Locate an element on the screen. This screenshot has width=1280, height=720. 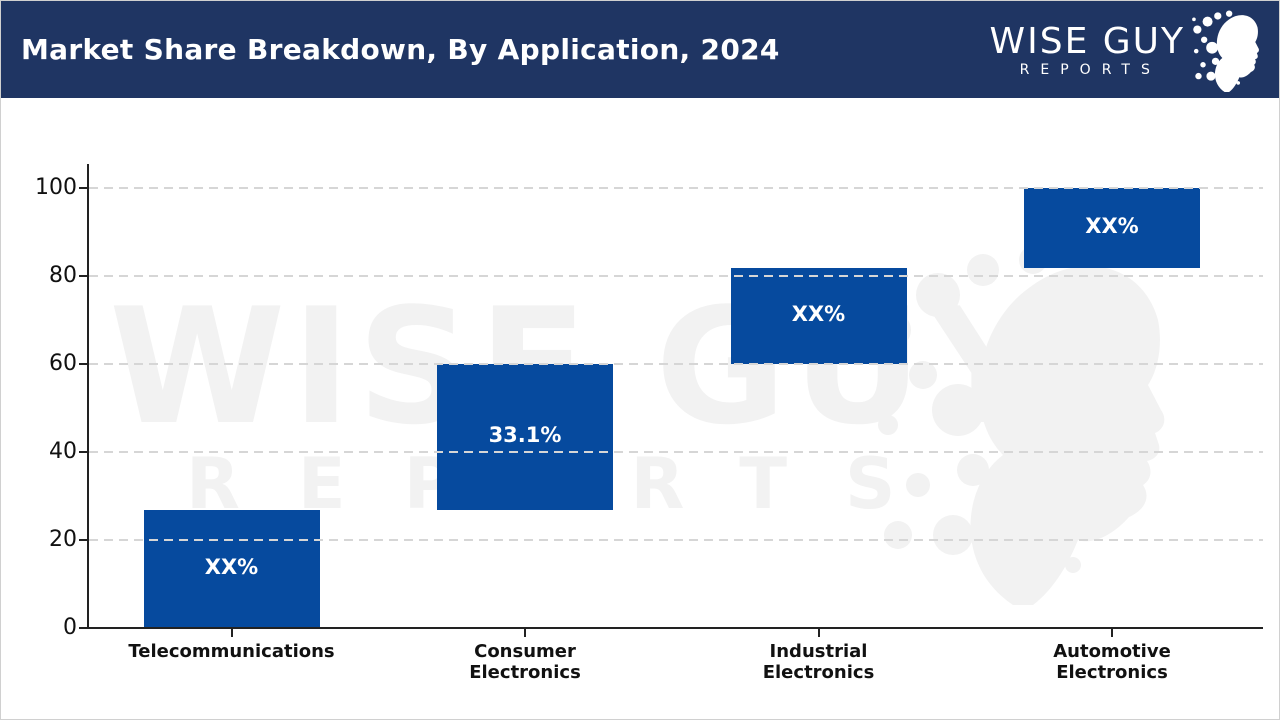
y-tick-label: 60 is located at coordinates (63, 363).